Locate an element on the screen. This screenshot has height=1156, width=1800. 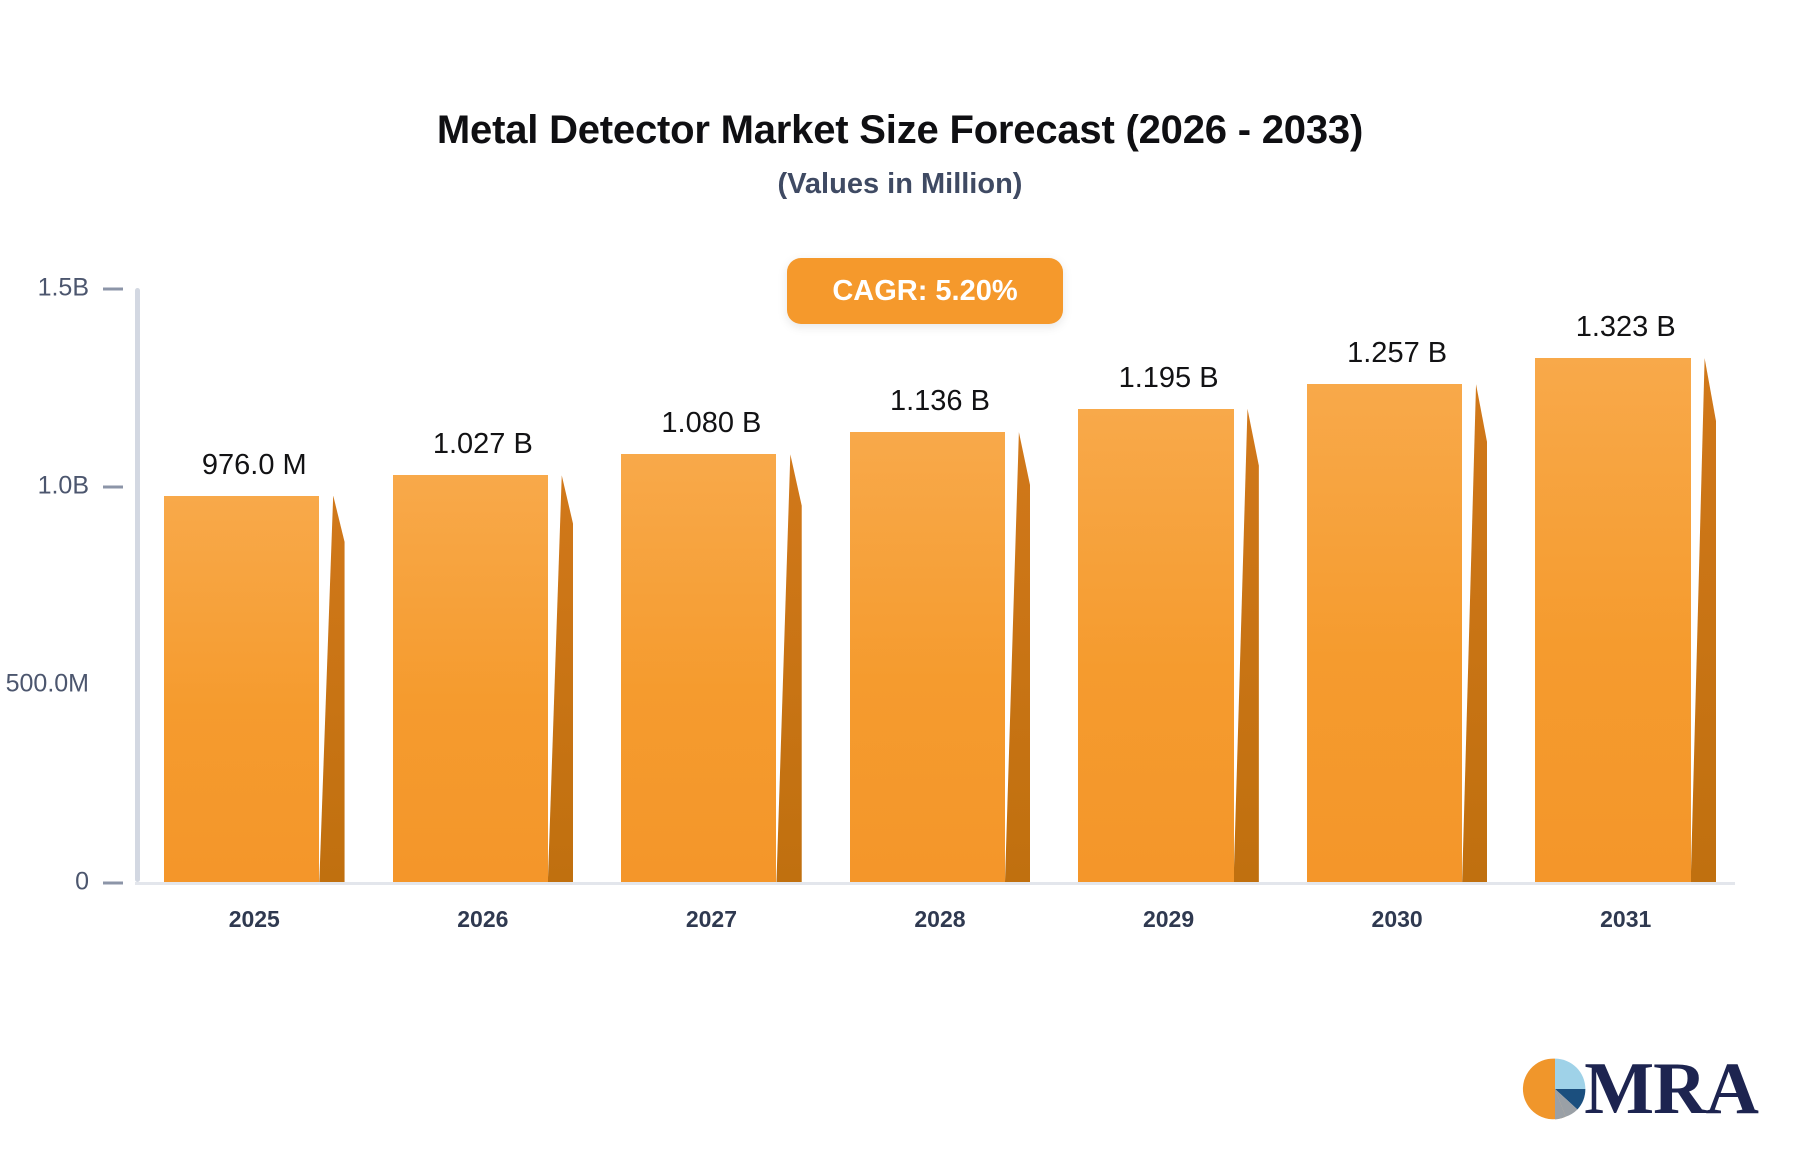
y-axis-tick-label: 1.5B is located at coordinates (63, 287).